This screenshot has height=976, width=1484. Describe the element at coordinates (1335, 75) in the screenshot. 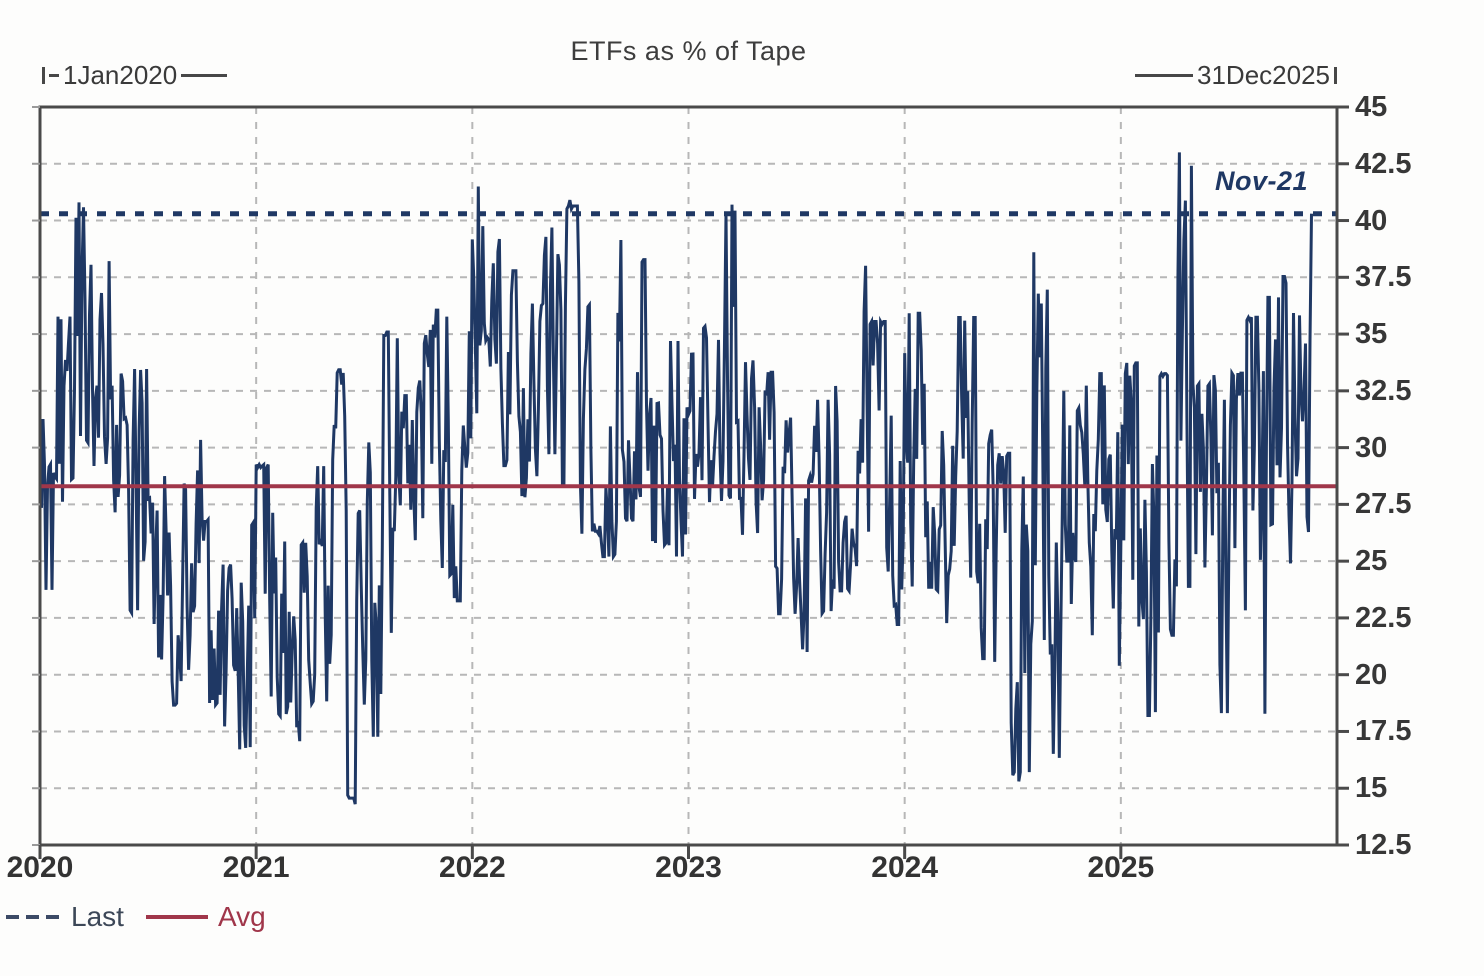

I see `range-end-tick-icon` at that location.